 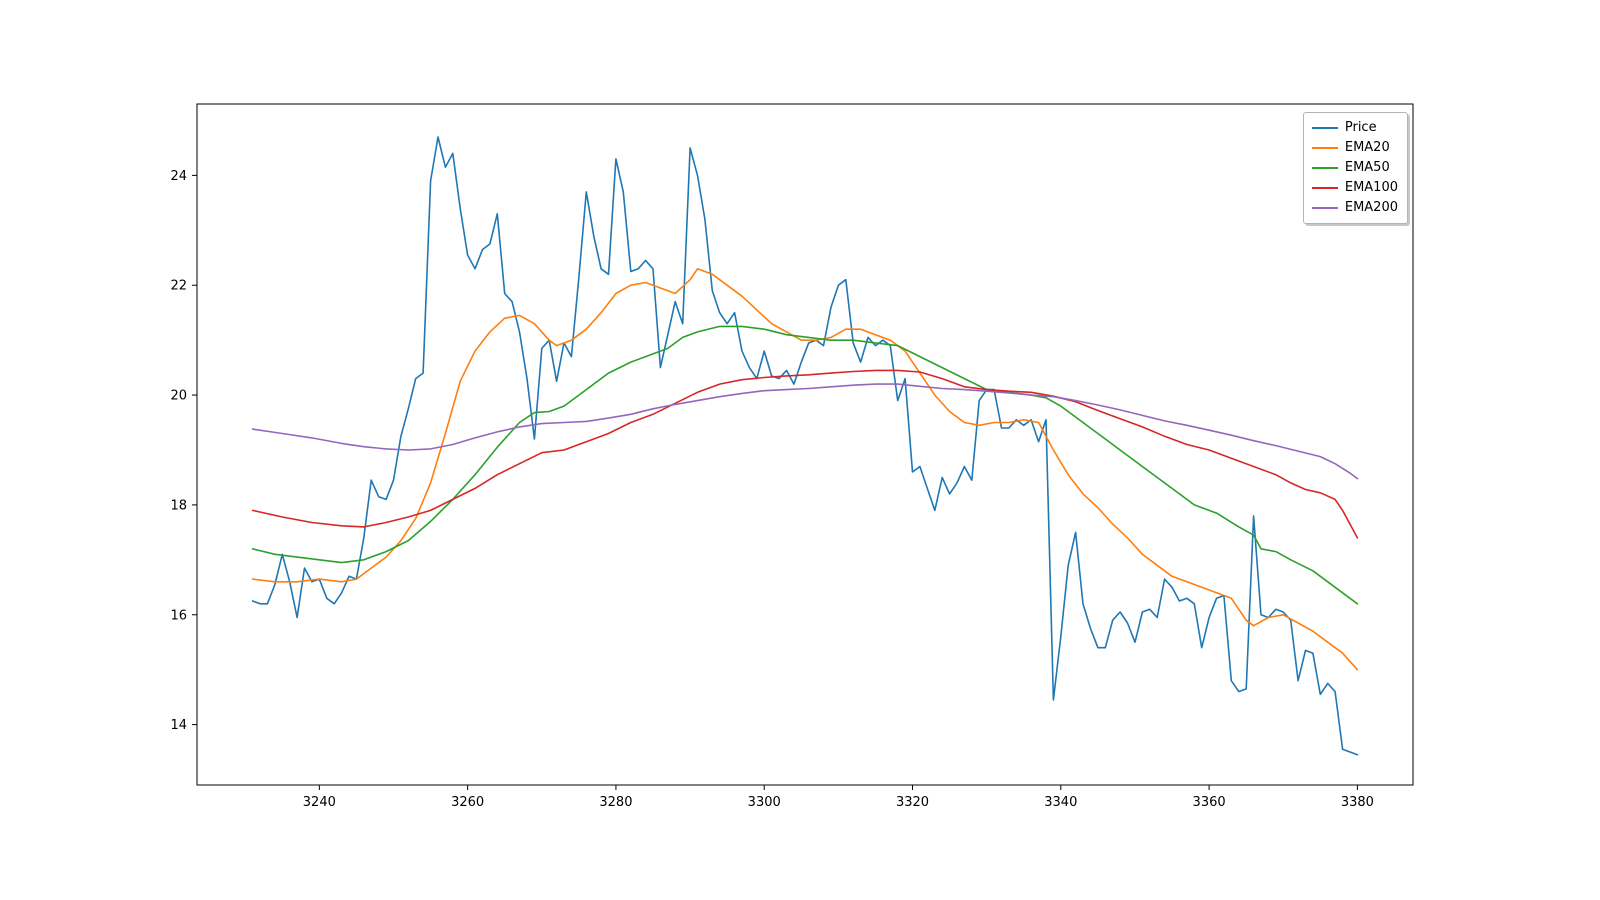 What do you see at coordinates (1371, 187) in the screenshot?
I see `legend-label-ema100: EMA100` at bounding box center [1371, 187].